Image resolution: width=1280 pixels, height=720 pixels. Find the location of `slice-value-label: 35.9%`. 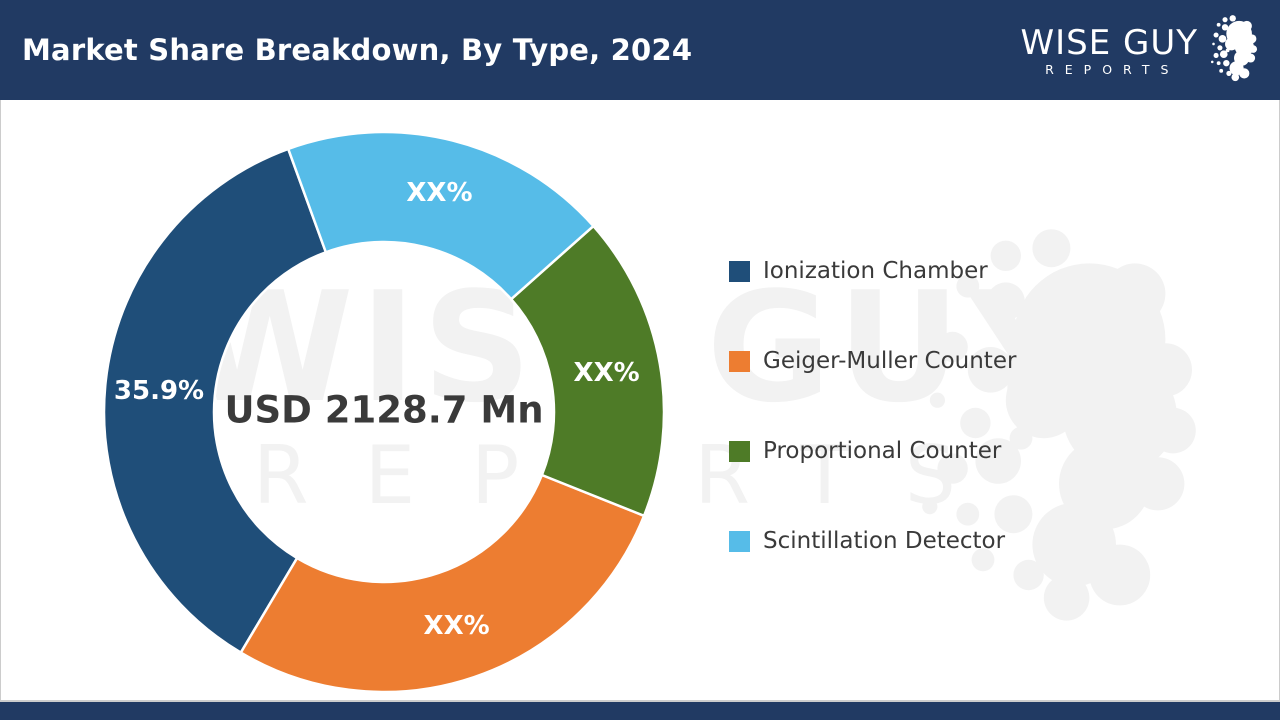

slice-value-label: 35.9% is located at coordinates (159, 391).